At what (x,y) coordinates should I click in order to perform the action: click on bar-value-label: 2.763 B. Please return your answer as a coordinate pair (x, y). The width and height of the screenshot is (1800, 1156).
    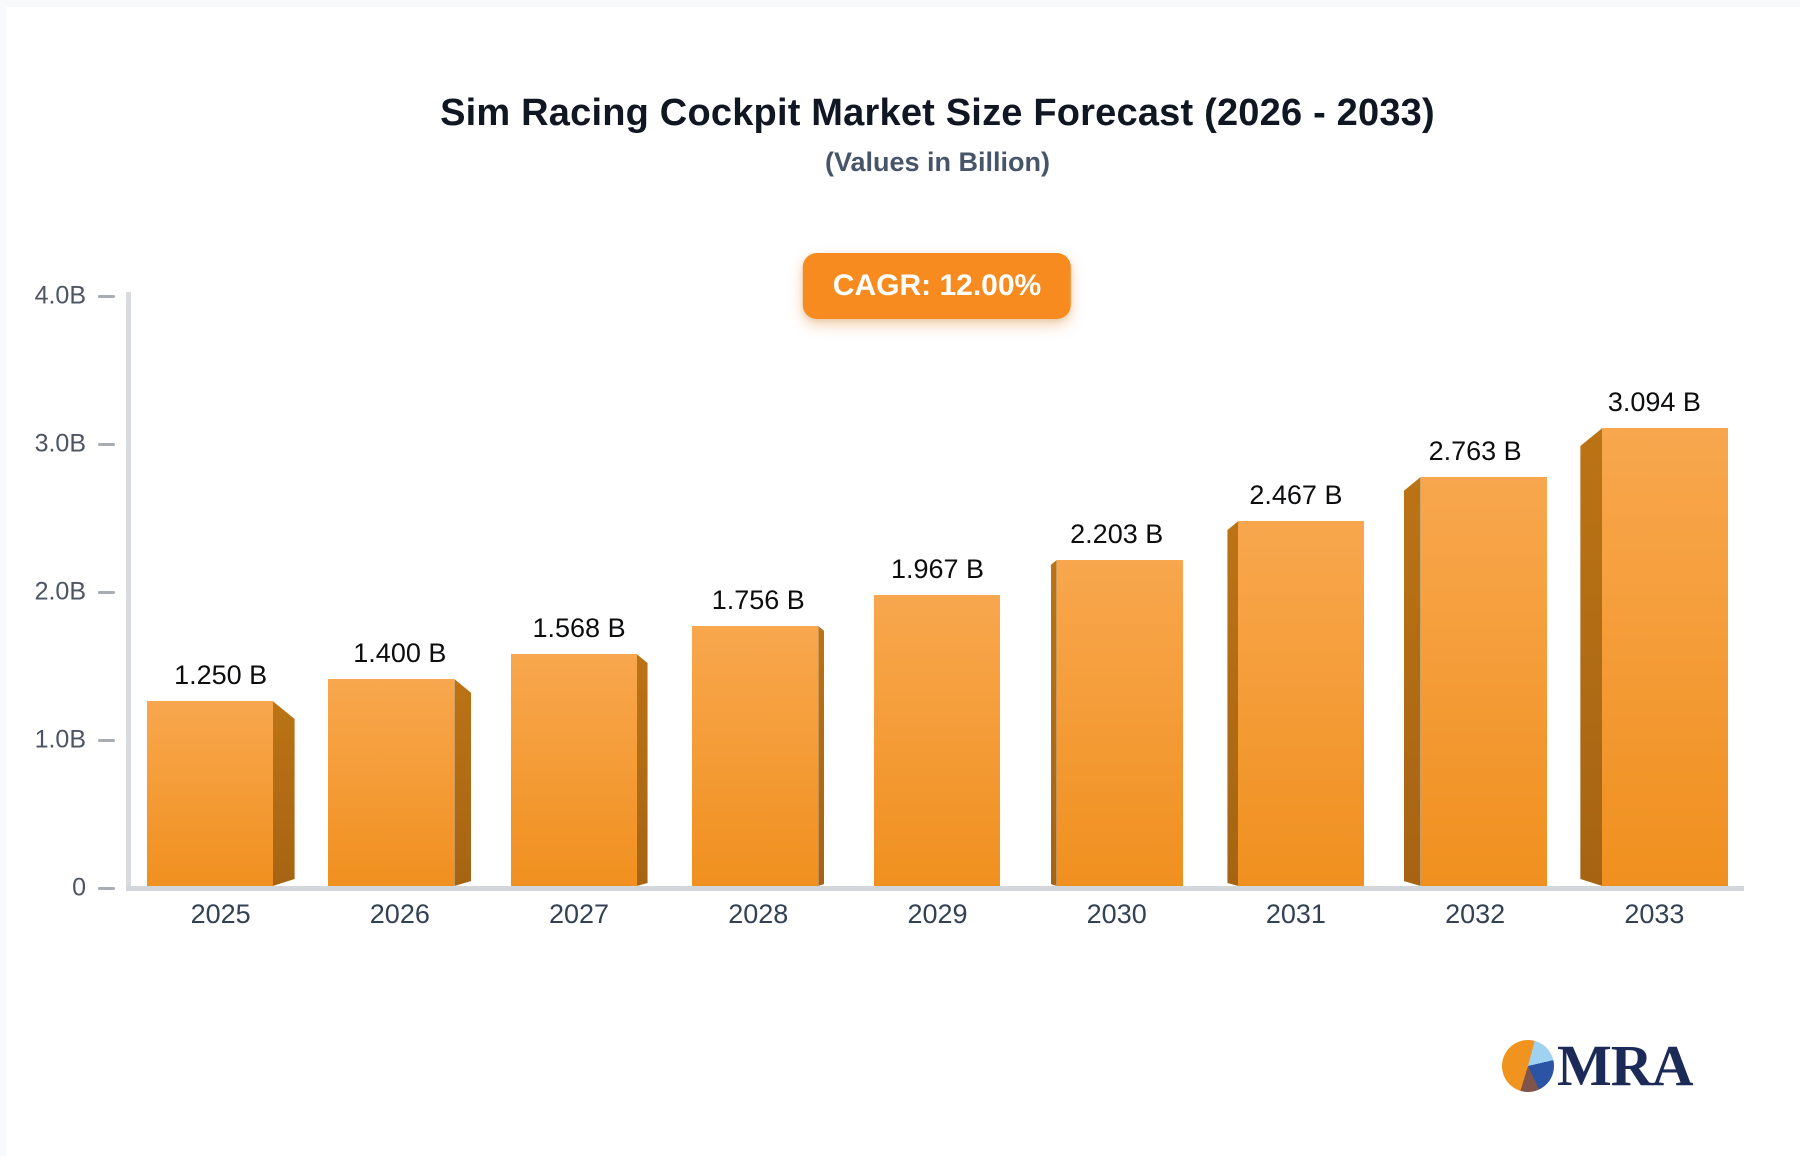
    Looking at the image, I should click on (1475, 451).